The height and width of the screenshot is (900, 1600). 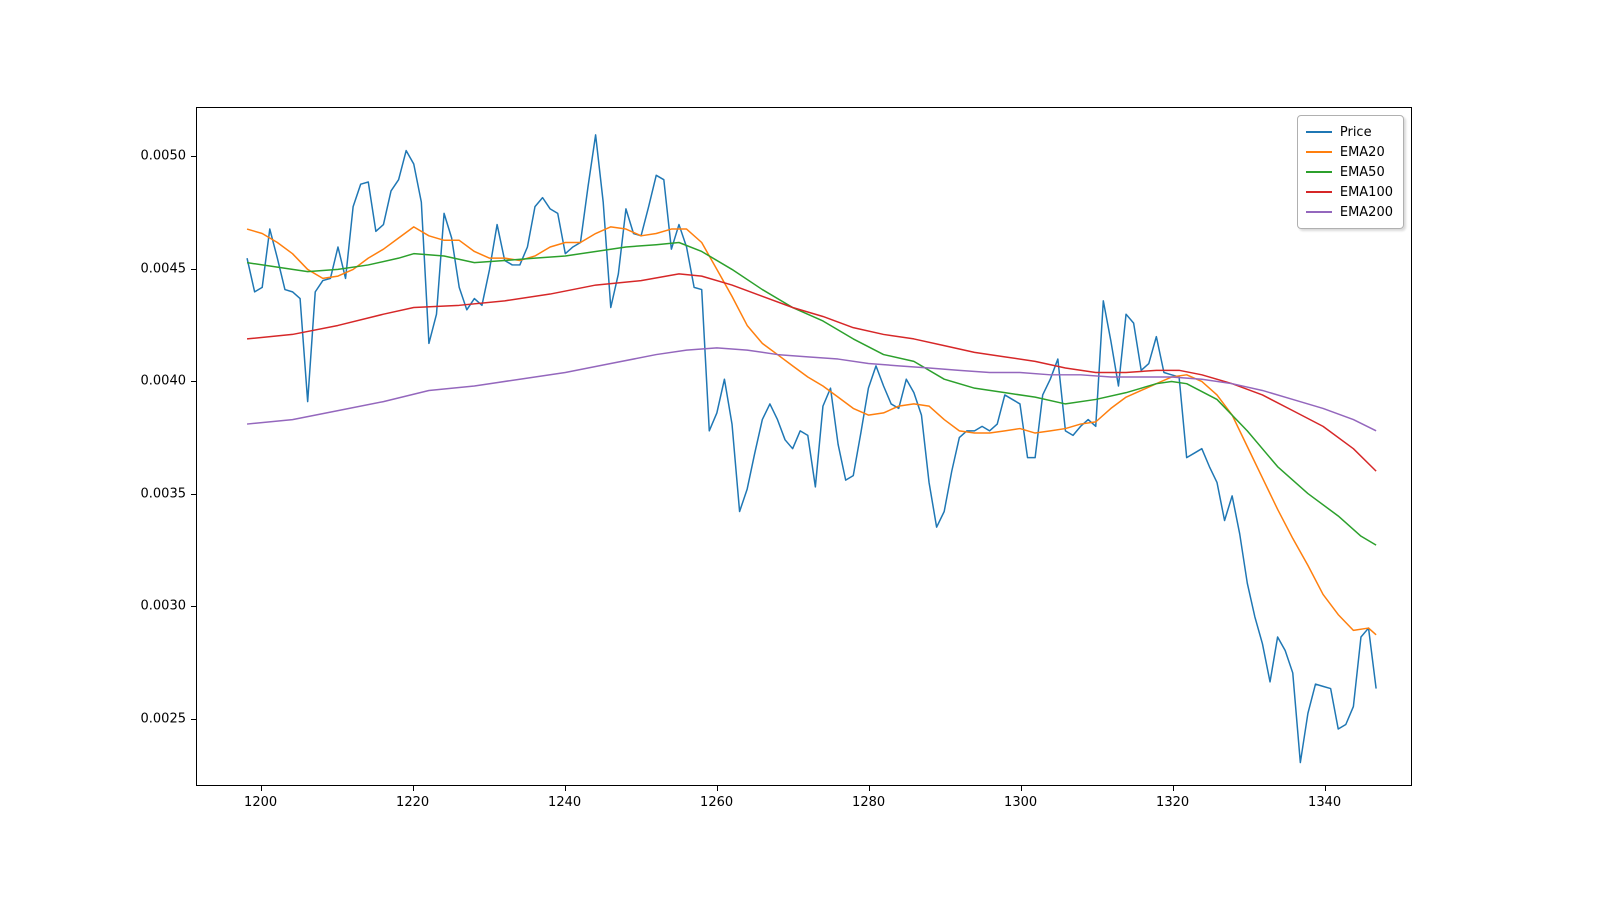 I want to click on legend-item-ema20: EMA20, so click(x=1349, y=152).